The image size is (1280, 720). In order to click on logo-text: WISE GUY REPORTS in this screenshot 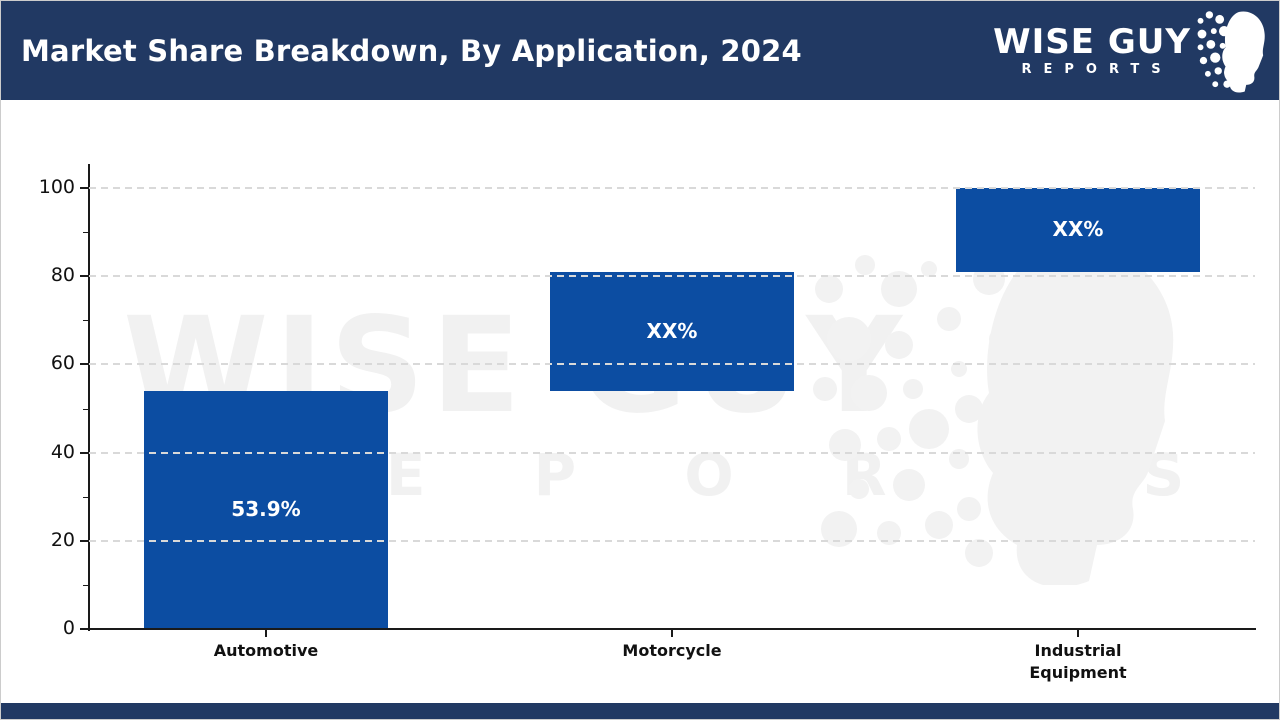, I will do `click(1092, 49)`.